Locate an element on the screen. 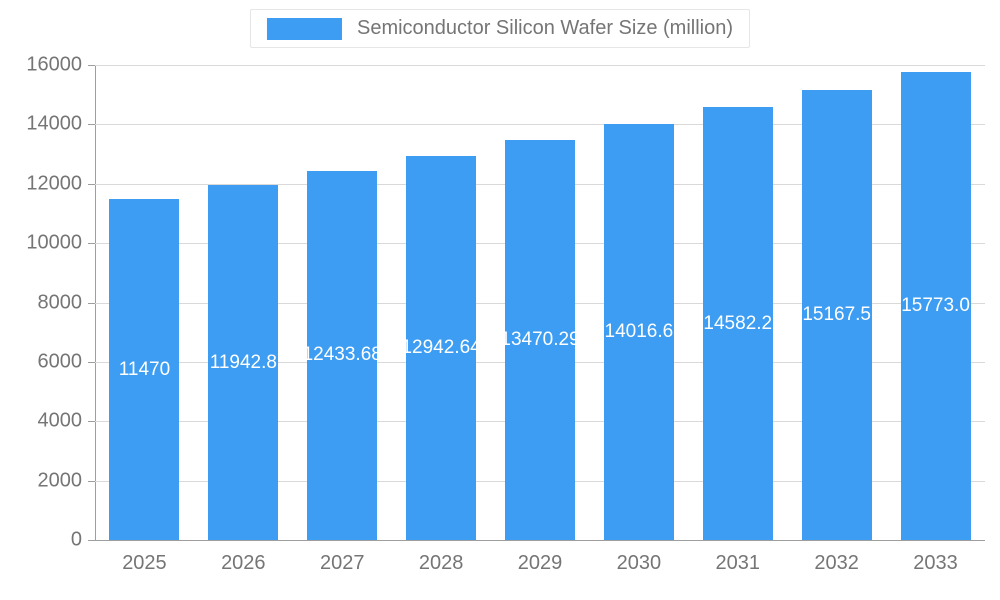 This screenshot has width=1000, height=600. x-tick-label: 2033 is located at coordinates (935, 563).